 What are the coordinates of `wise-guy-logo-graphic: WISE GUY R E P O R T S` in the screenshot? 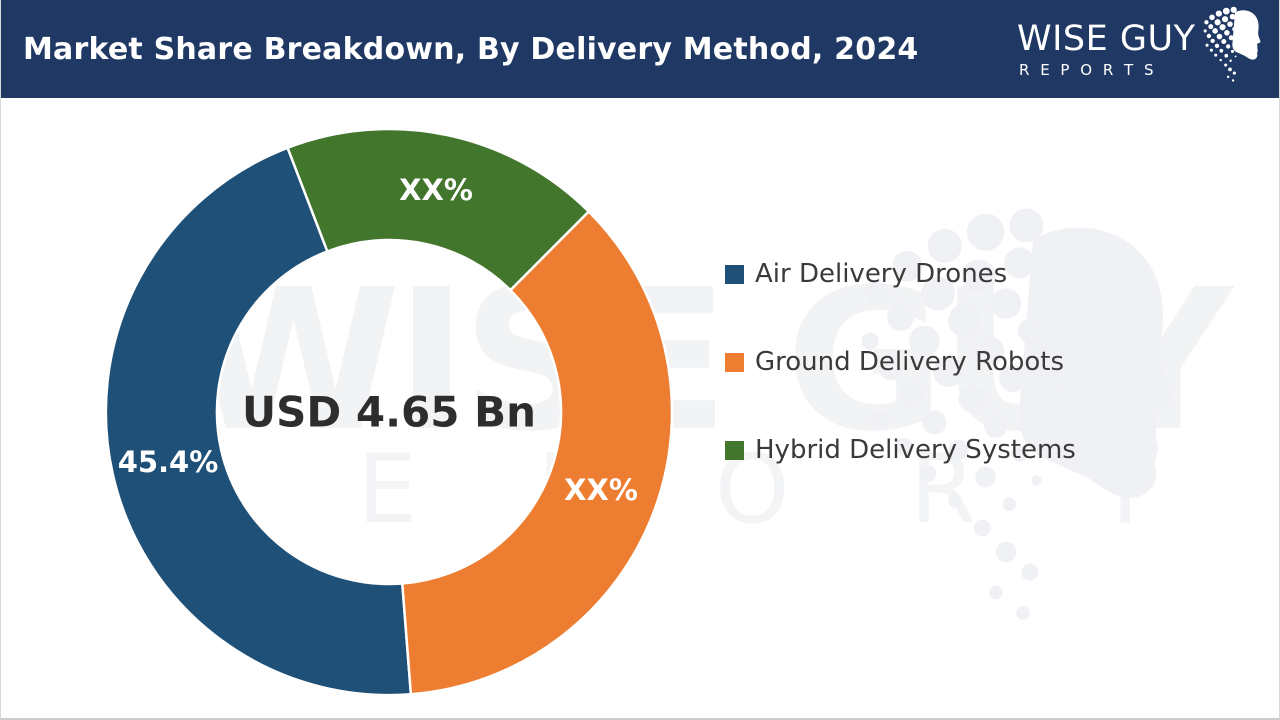 It's located at (1139, 44).